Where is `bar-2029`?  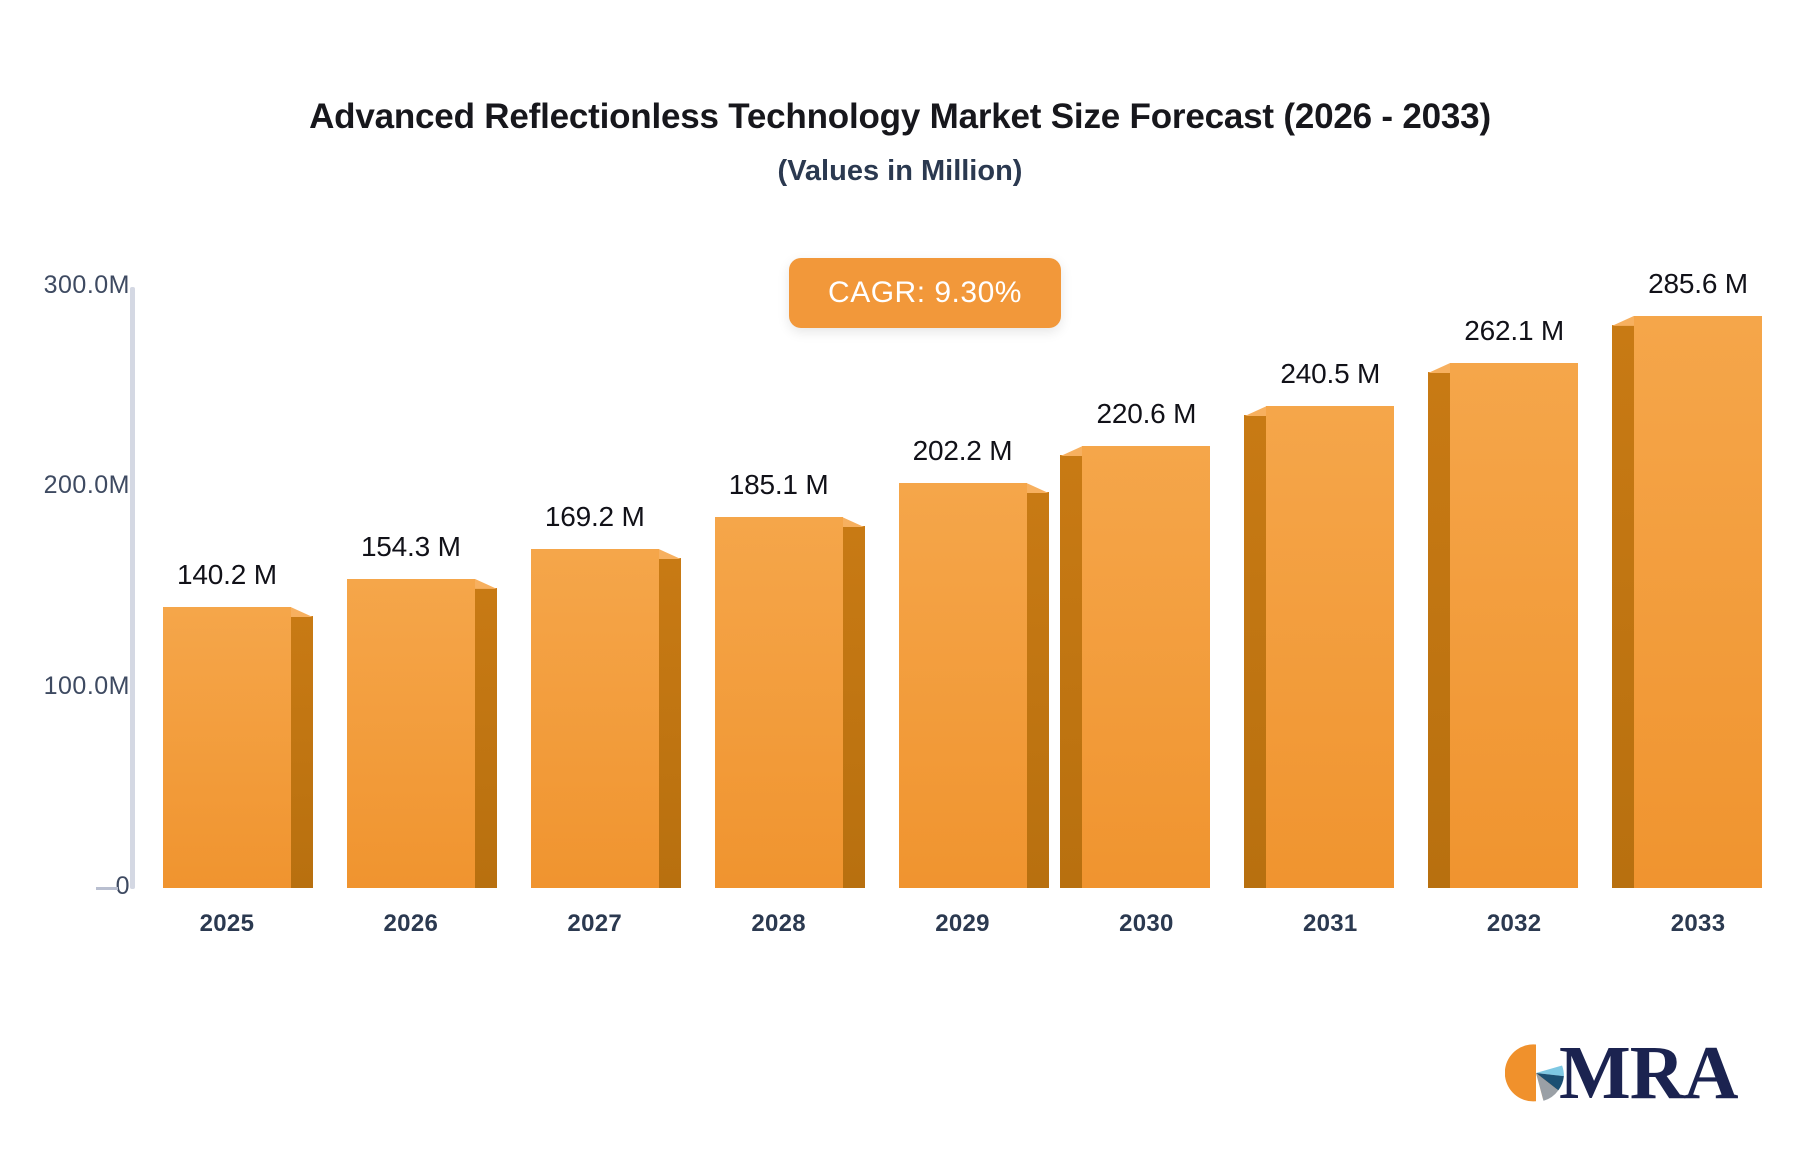 bar-2029 is located at coordinates (973, 685).